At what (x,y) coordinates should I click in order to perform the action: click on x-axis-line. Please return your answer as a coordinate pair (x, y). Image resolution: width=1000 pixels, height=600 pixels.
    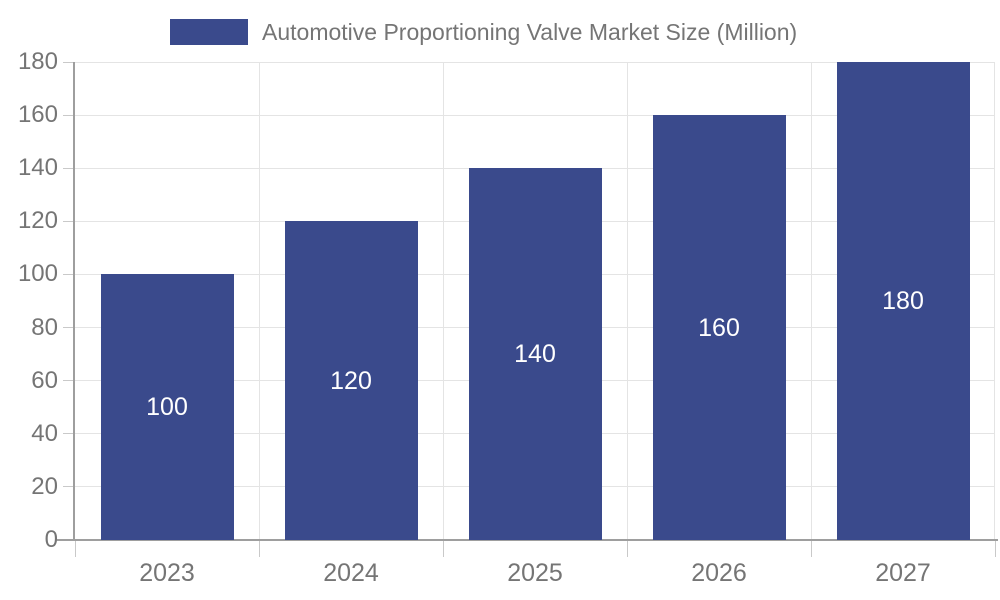
    Looking at the image, I should click on (527, 540).